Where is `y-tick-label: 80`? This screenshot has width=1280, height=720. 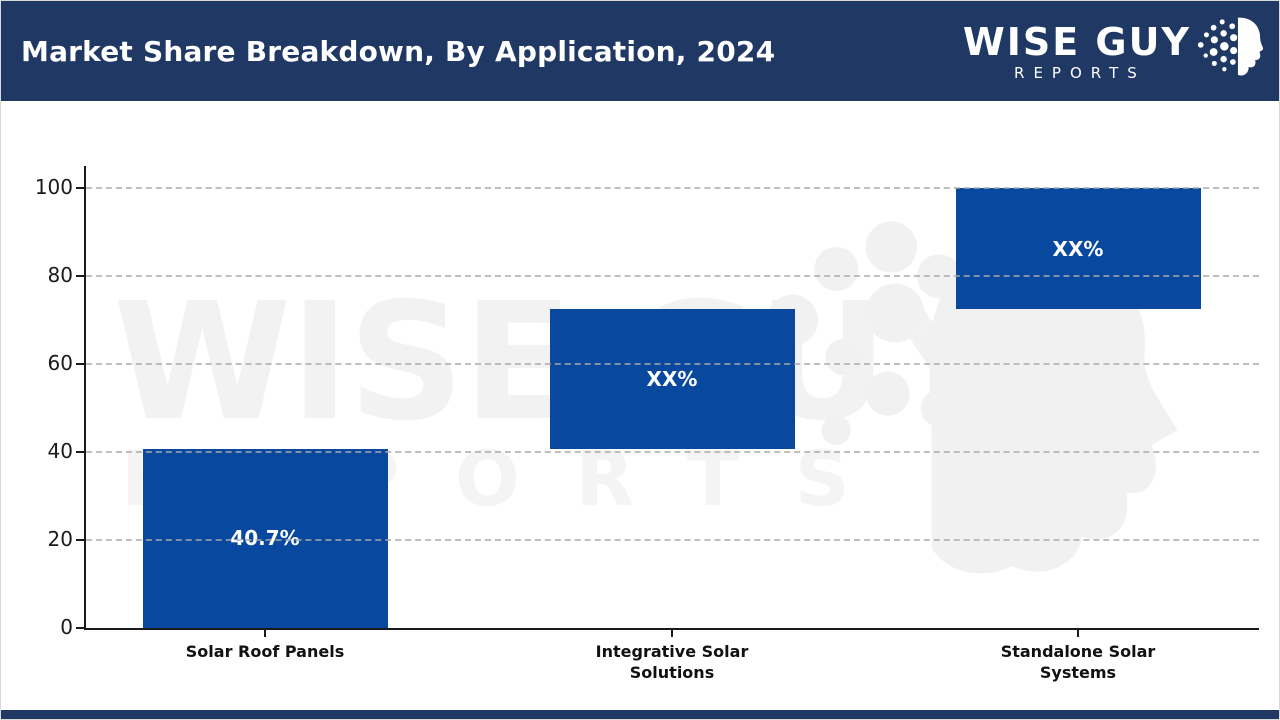 y-tick-label: 80 is located at coordinates (60, 275).